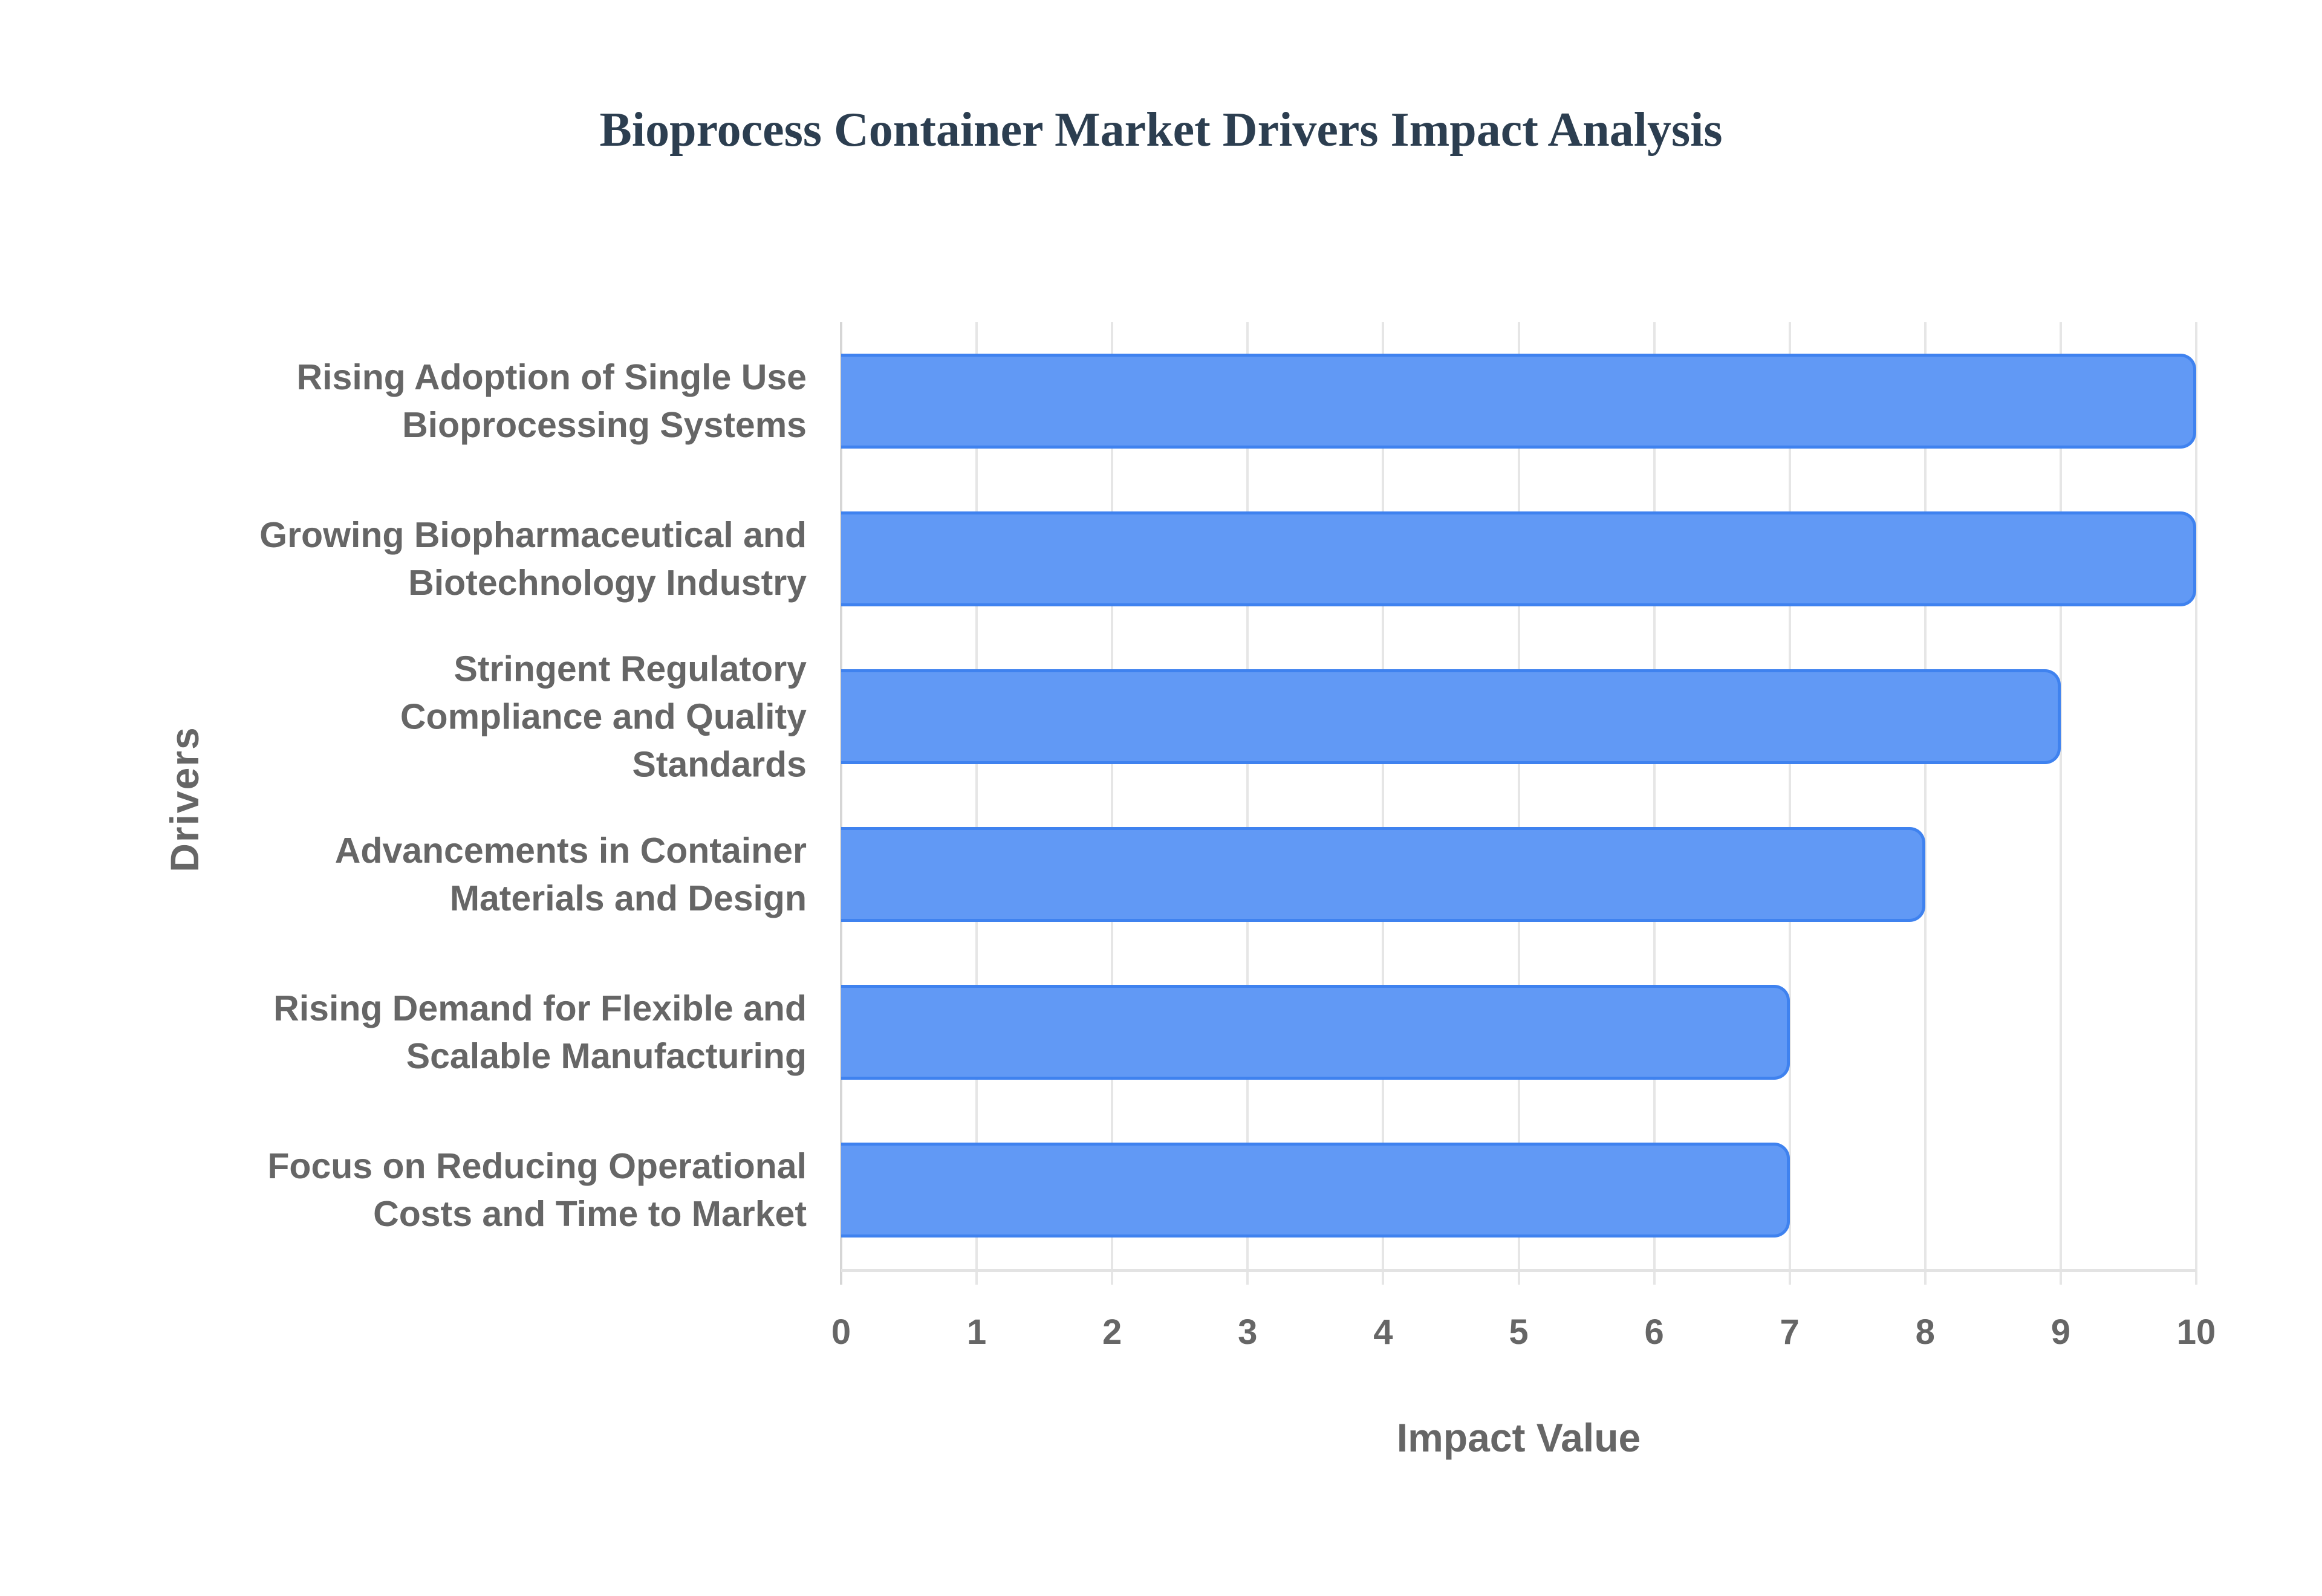 The height and width of the screenshot is (1596, 2322). I want to click on y-tick-label-line: Scalable Manufacturing, so click(606, 1056).